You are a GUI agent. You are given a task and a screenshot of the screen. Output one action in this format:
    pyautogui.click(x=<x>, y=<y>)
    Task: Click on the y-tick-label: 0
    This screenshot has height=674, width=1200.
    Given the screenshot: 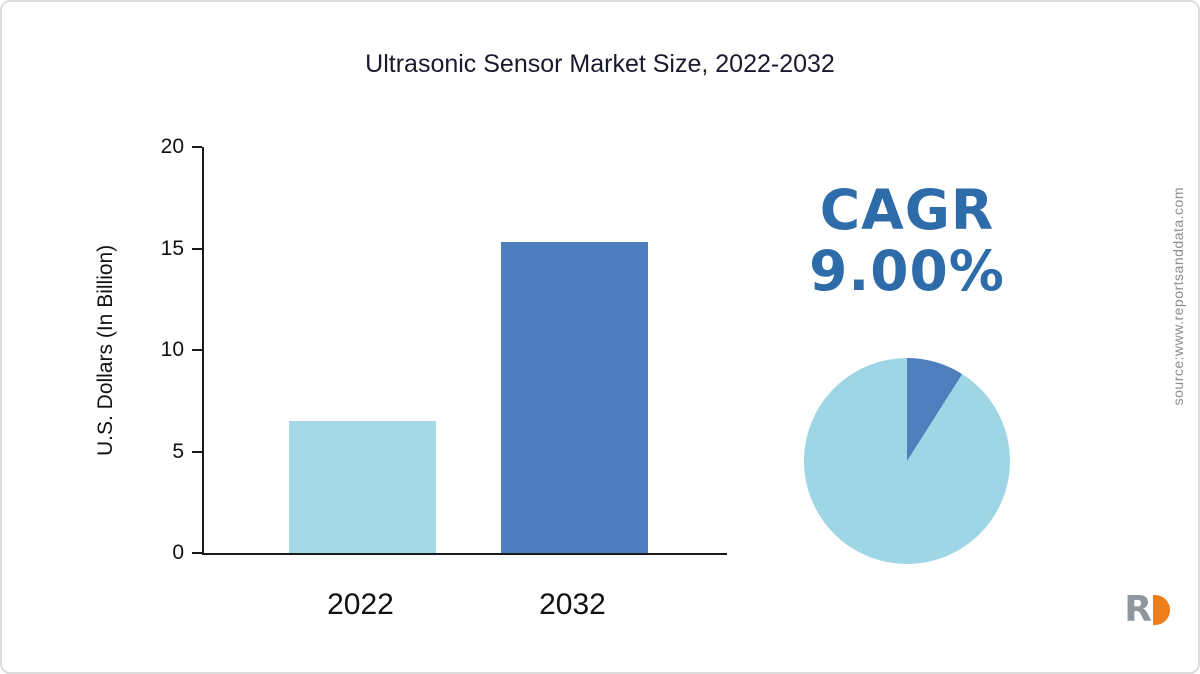 What is the action you would take?
    pyautogui.click(x=178, y=552)
    